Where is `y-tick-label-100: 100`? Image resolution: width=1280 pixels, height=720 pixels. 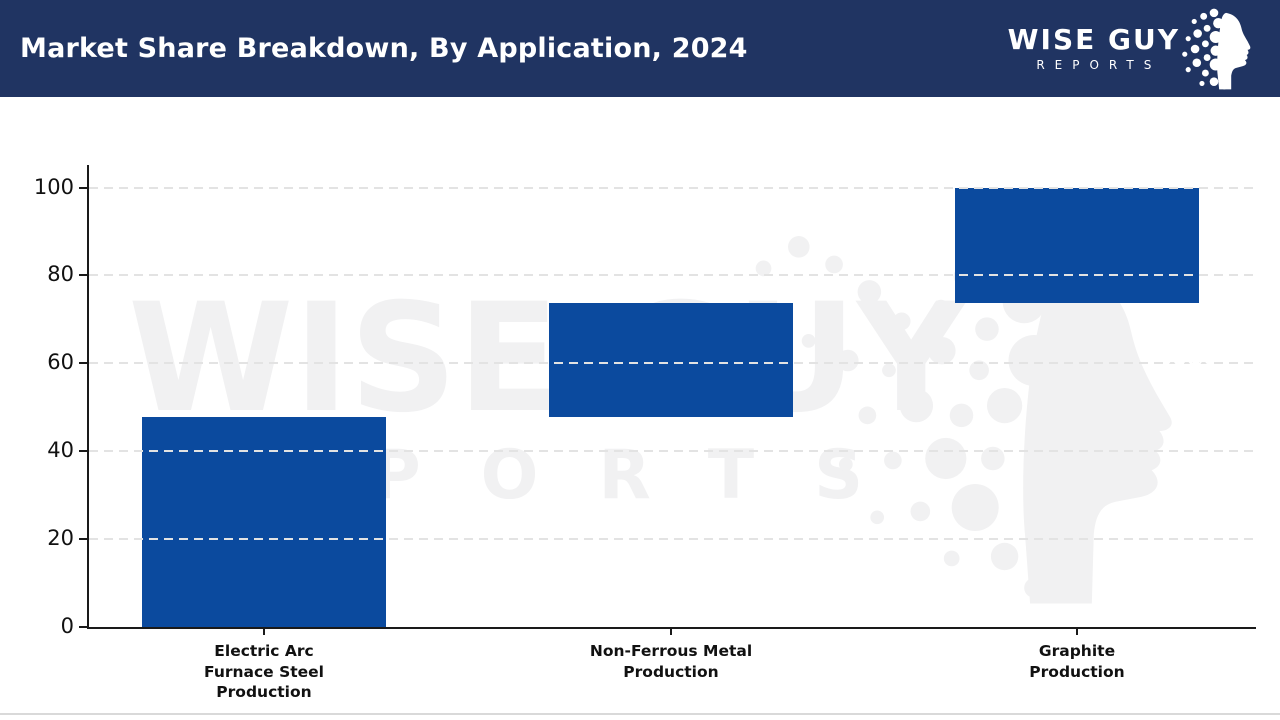 y-tick-label-100: 100 is located at coordinates (53, 186).